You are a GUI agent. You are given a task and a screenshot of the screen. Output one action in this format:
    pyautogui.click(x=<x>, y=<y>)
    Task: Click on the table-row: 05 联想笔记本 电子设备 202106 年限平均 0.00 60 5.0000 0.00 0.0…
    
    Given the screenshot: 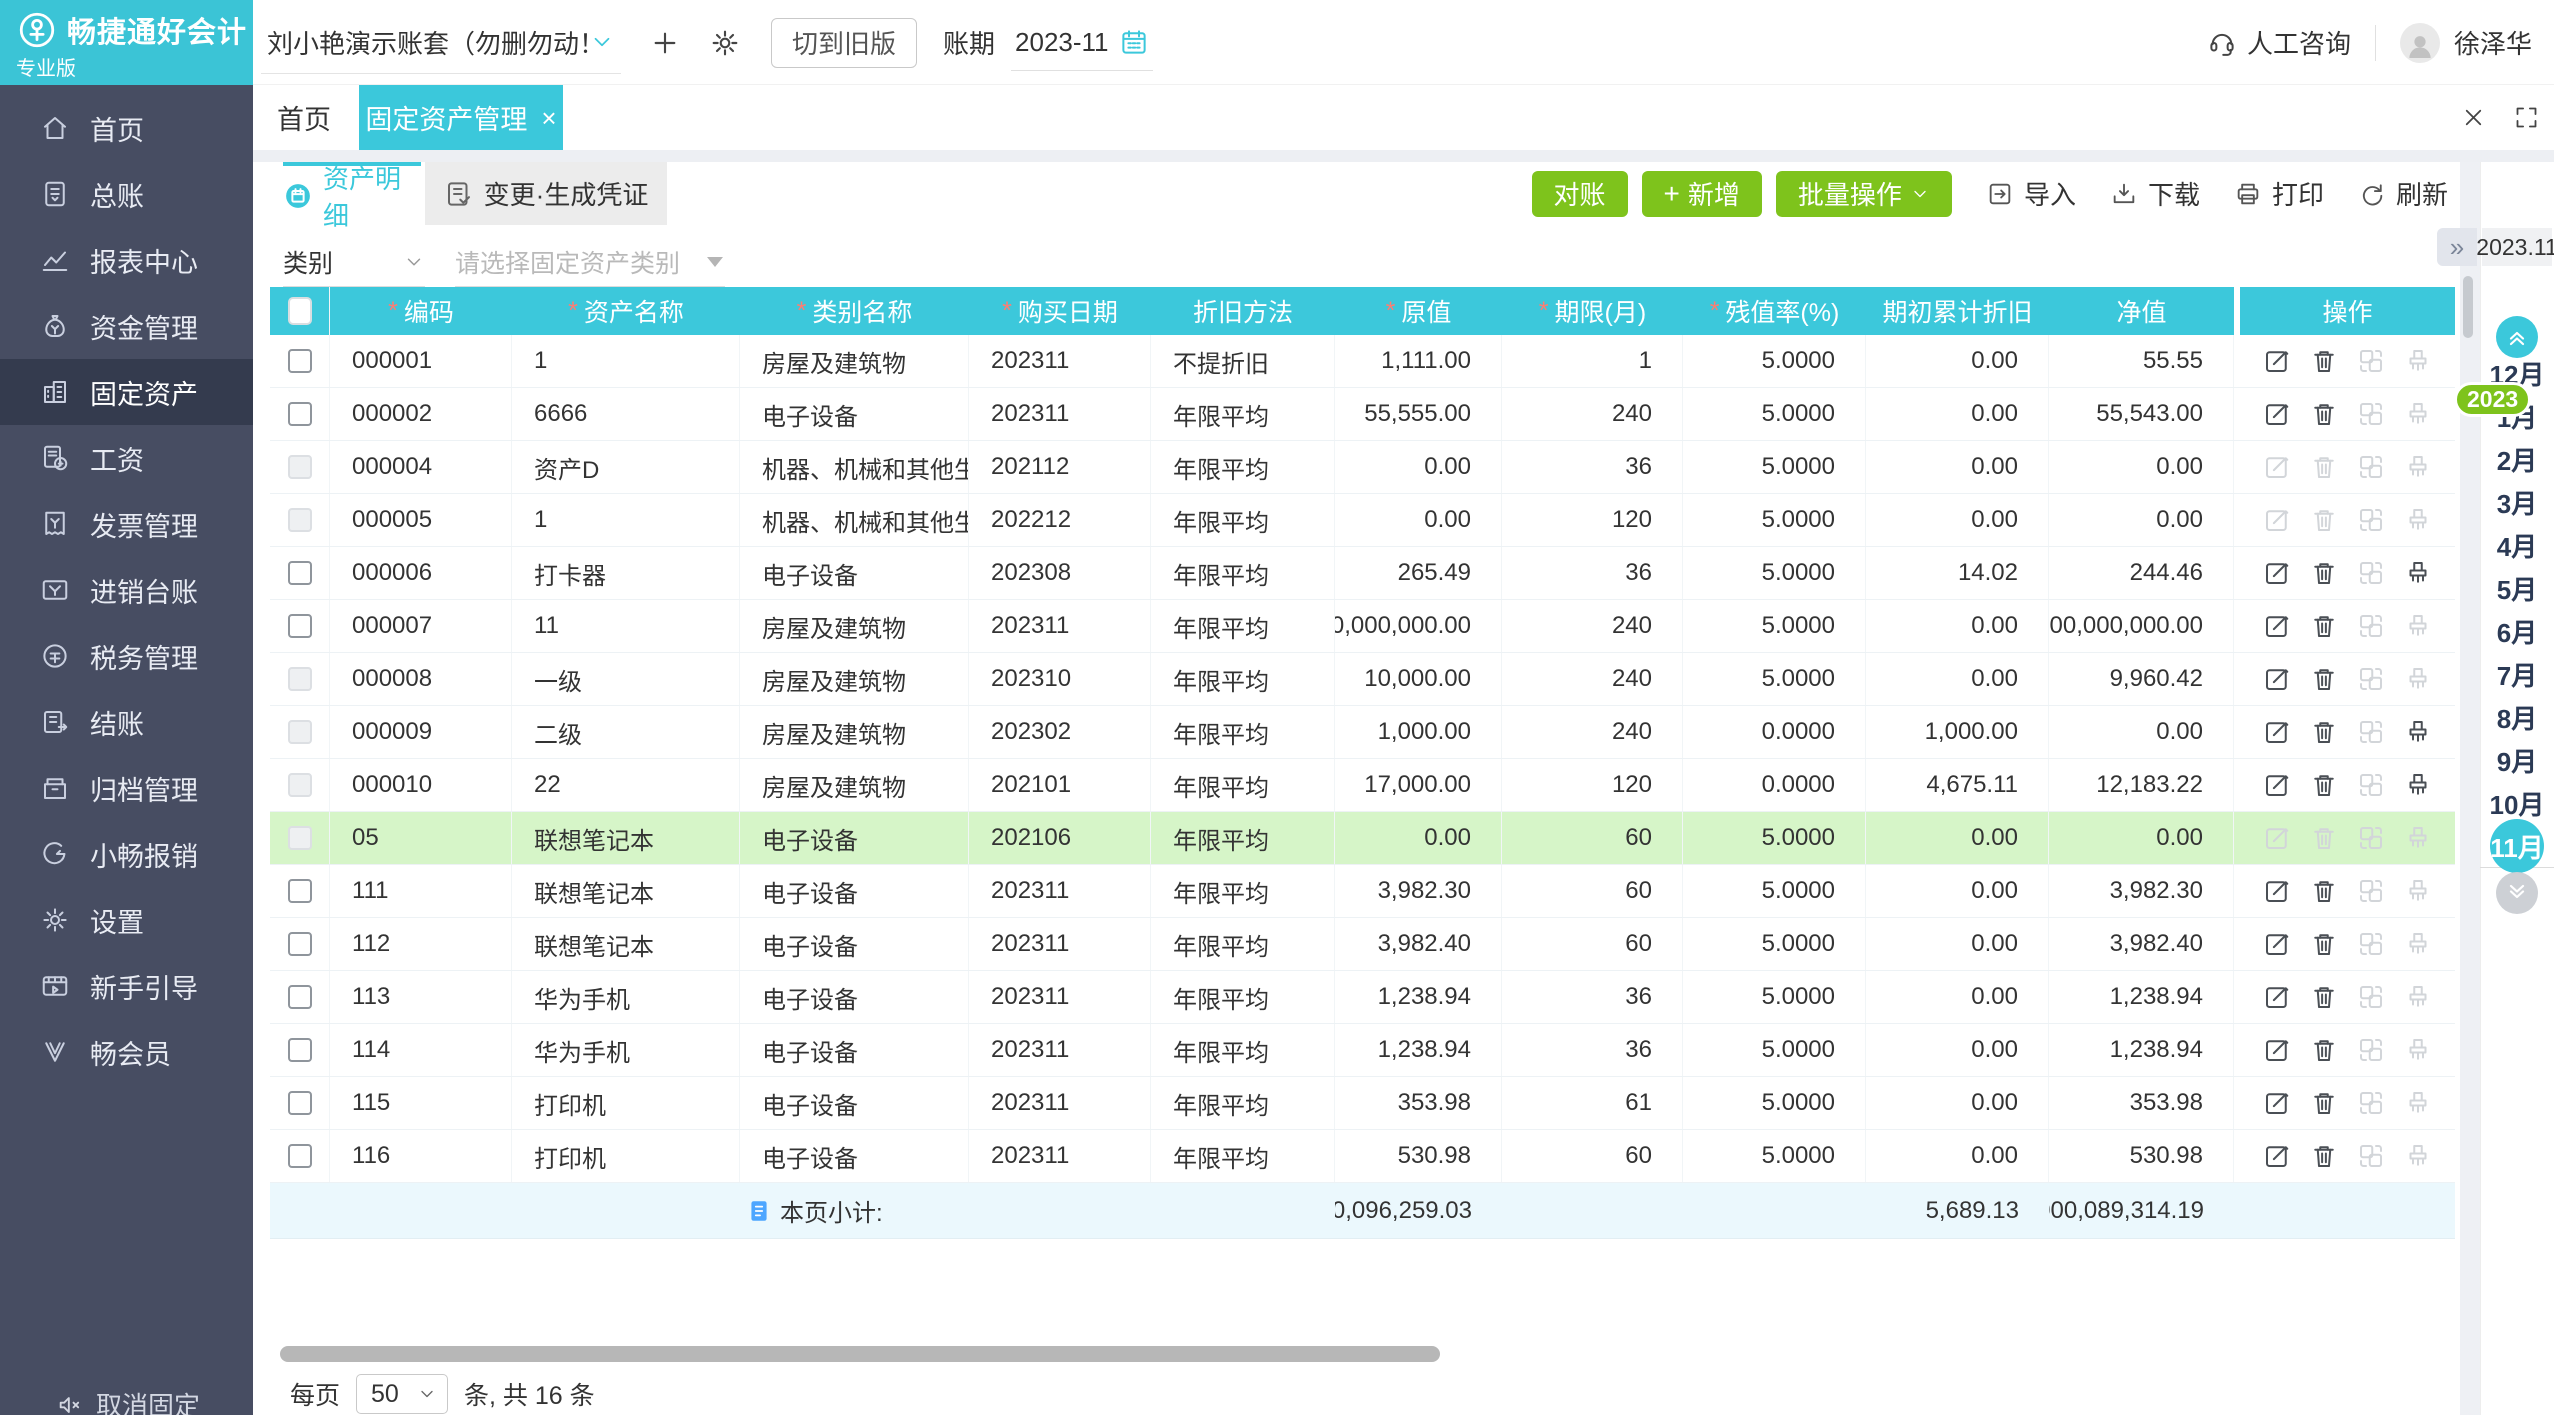 What is the action you would take?
    pyautogui.click(x=1362, y=838)
    